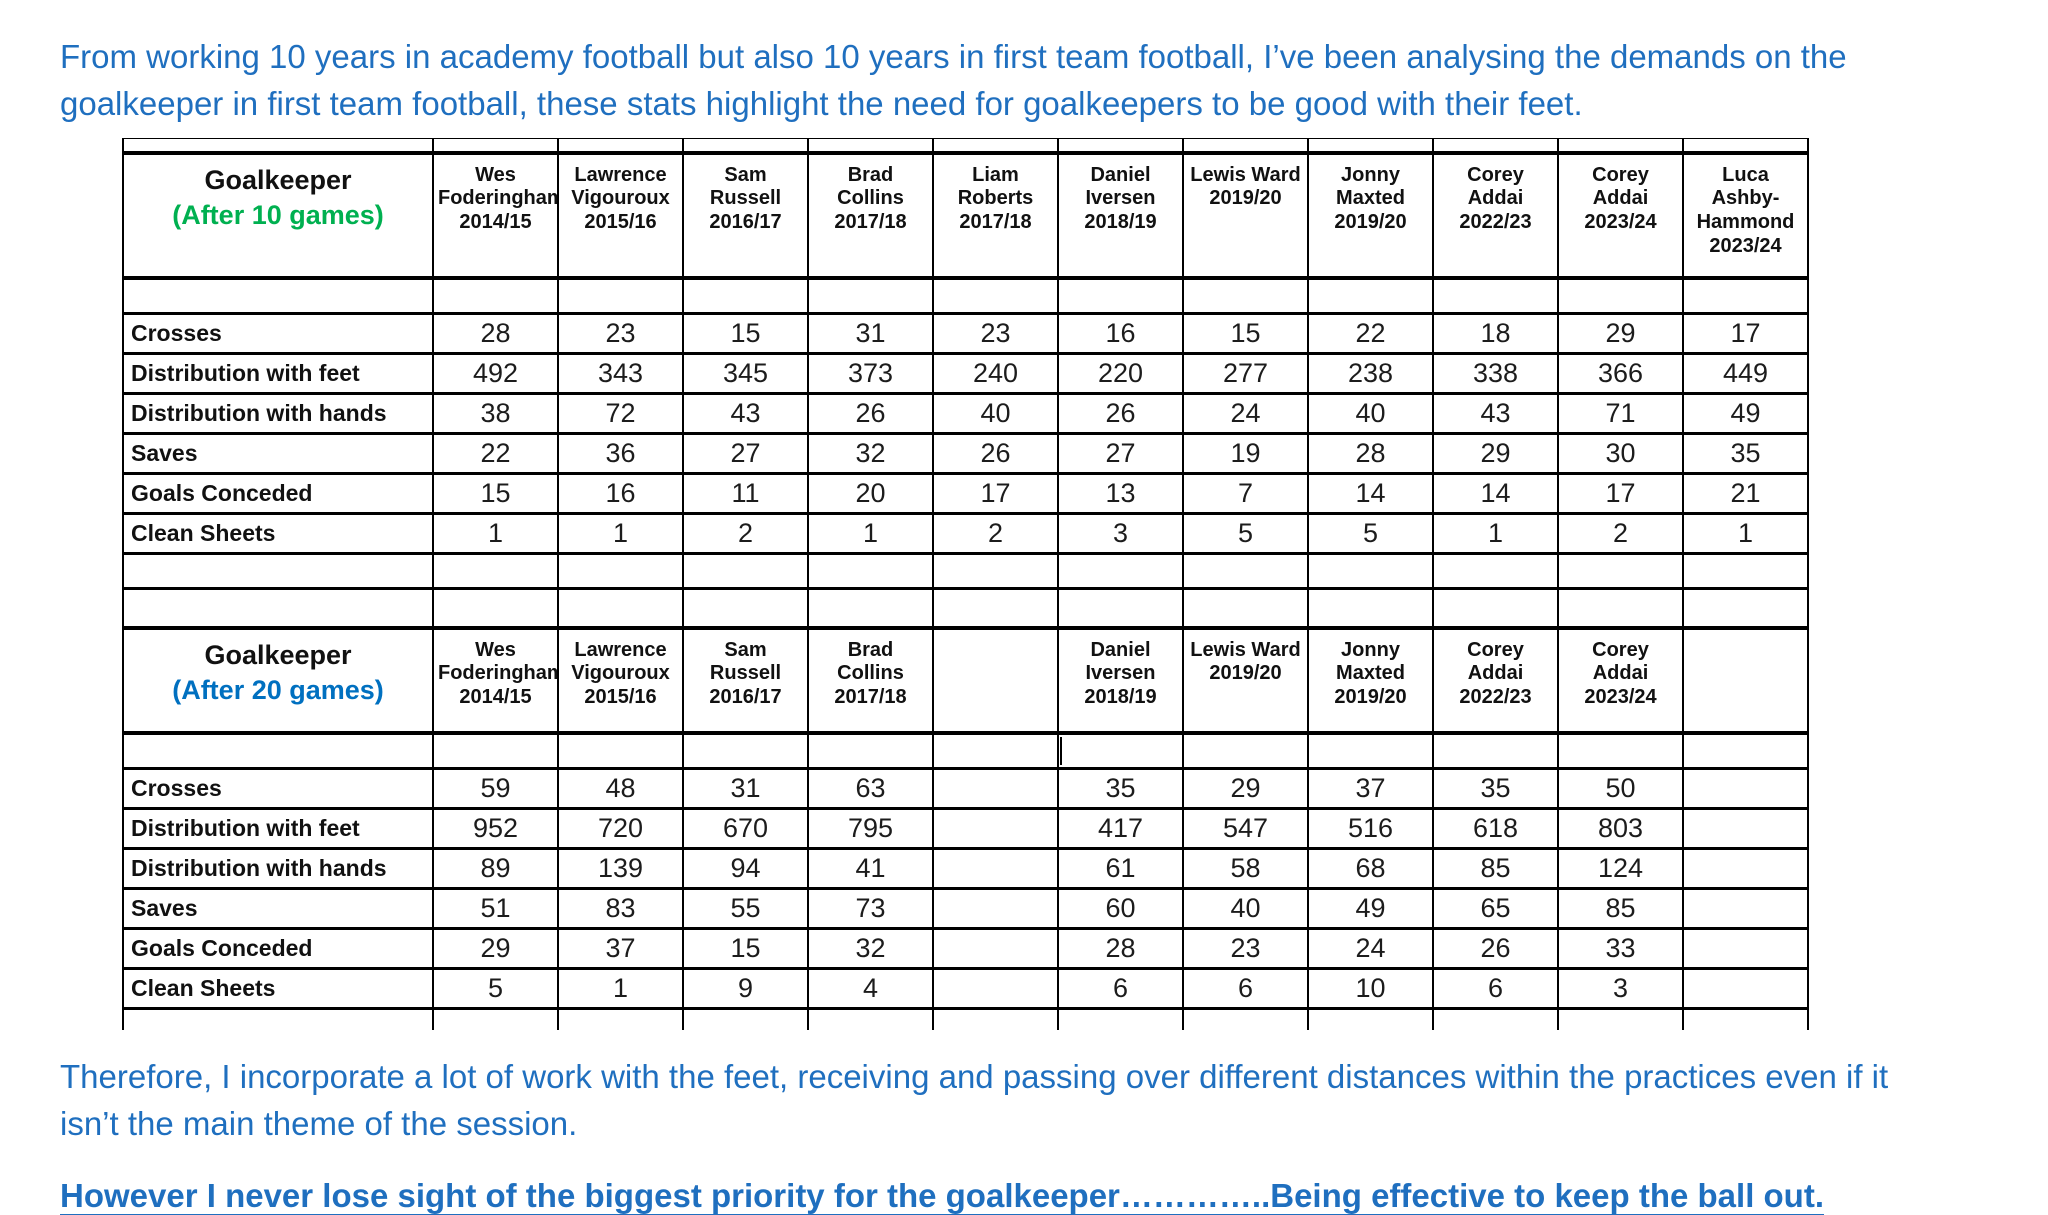  Describe the element at coordinates (278, 493) in the screenshot. I see `stat-row-label: Goals Conceded` at that location.